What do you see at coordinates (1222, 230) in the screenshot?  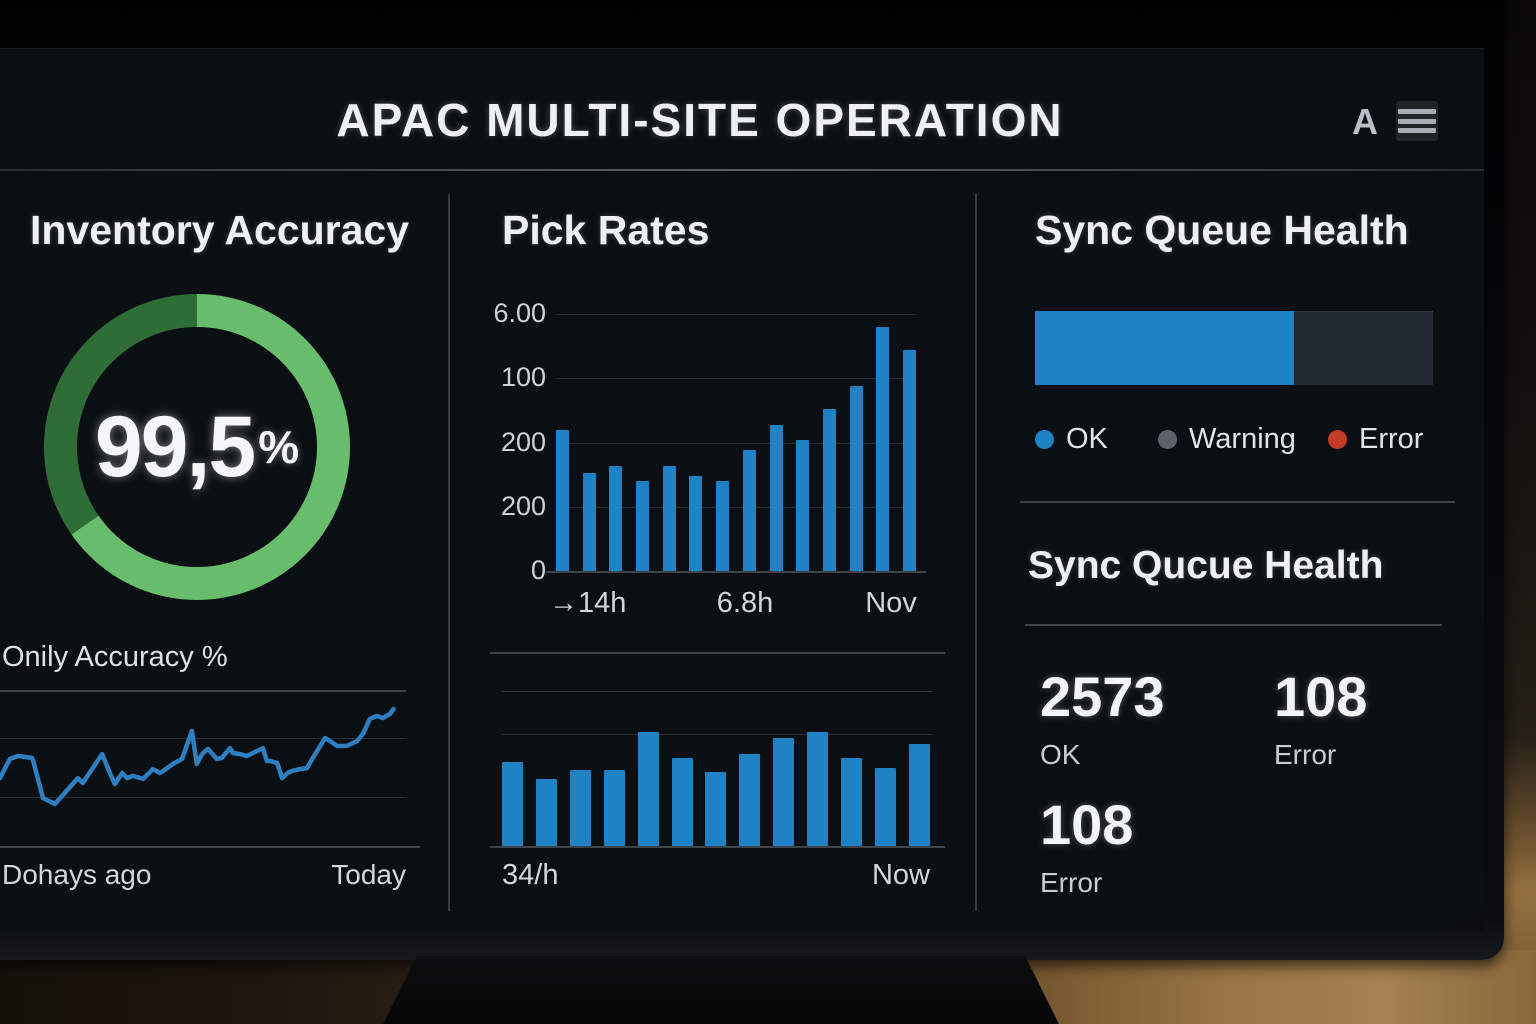 I see `sync-queue-health-title: Sync Queue Health` at bounding box center [1222, 230].